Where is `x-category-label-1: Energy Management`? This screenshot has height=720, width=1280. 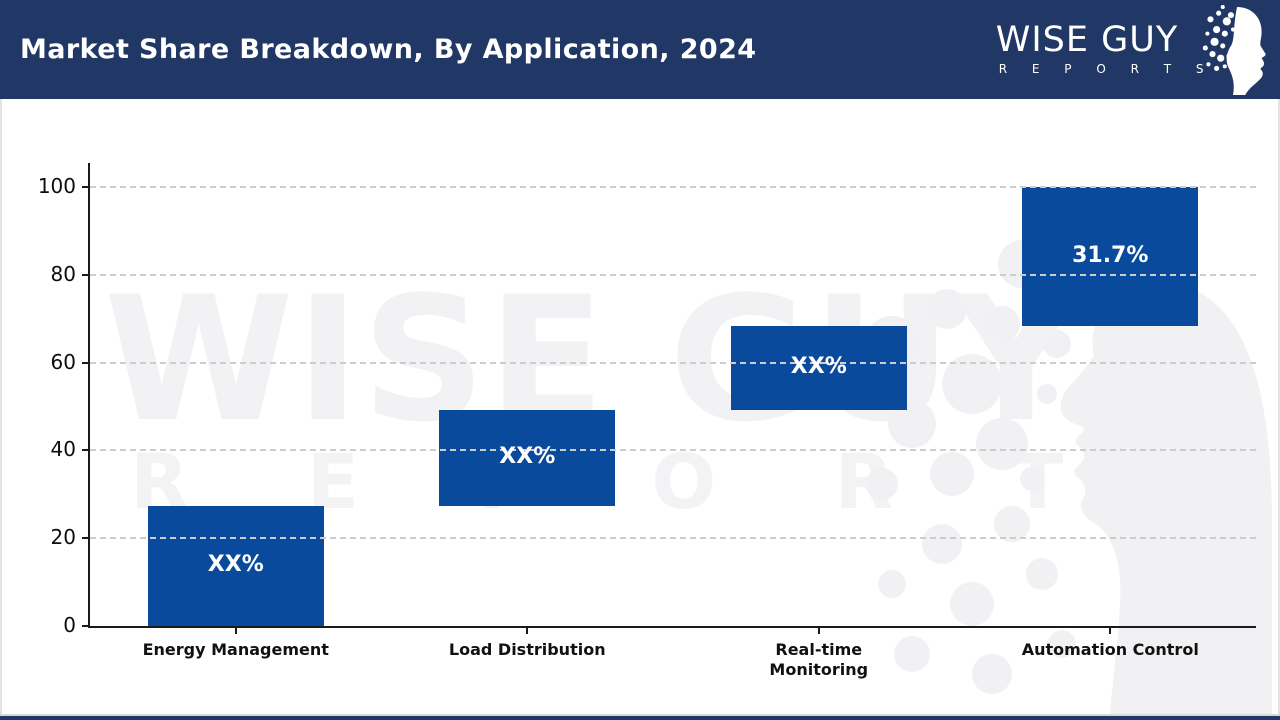 x-category-label-1: Energy Management is located at coordinates (235, 649).